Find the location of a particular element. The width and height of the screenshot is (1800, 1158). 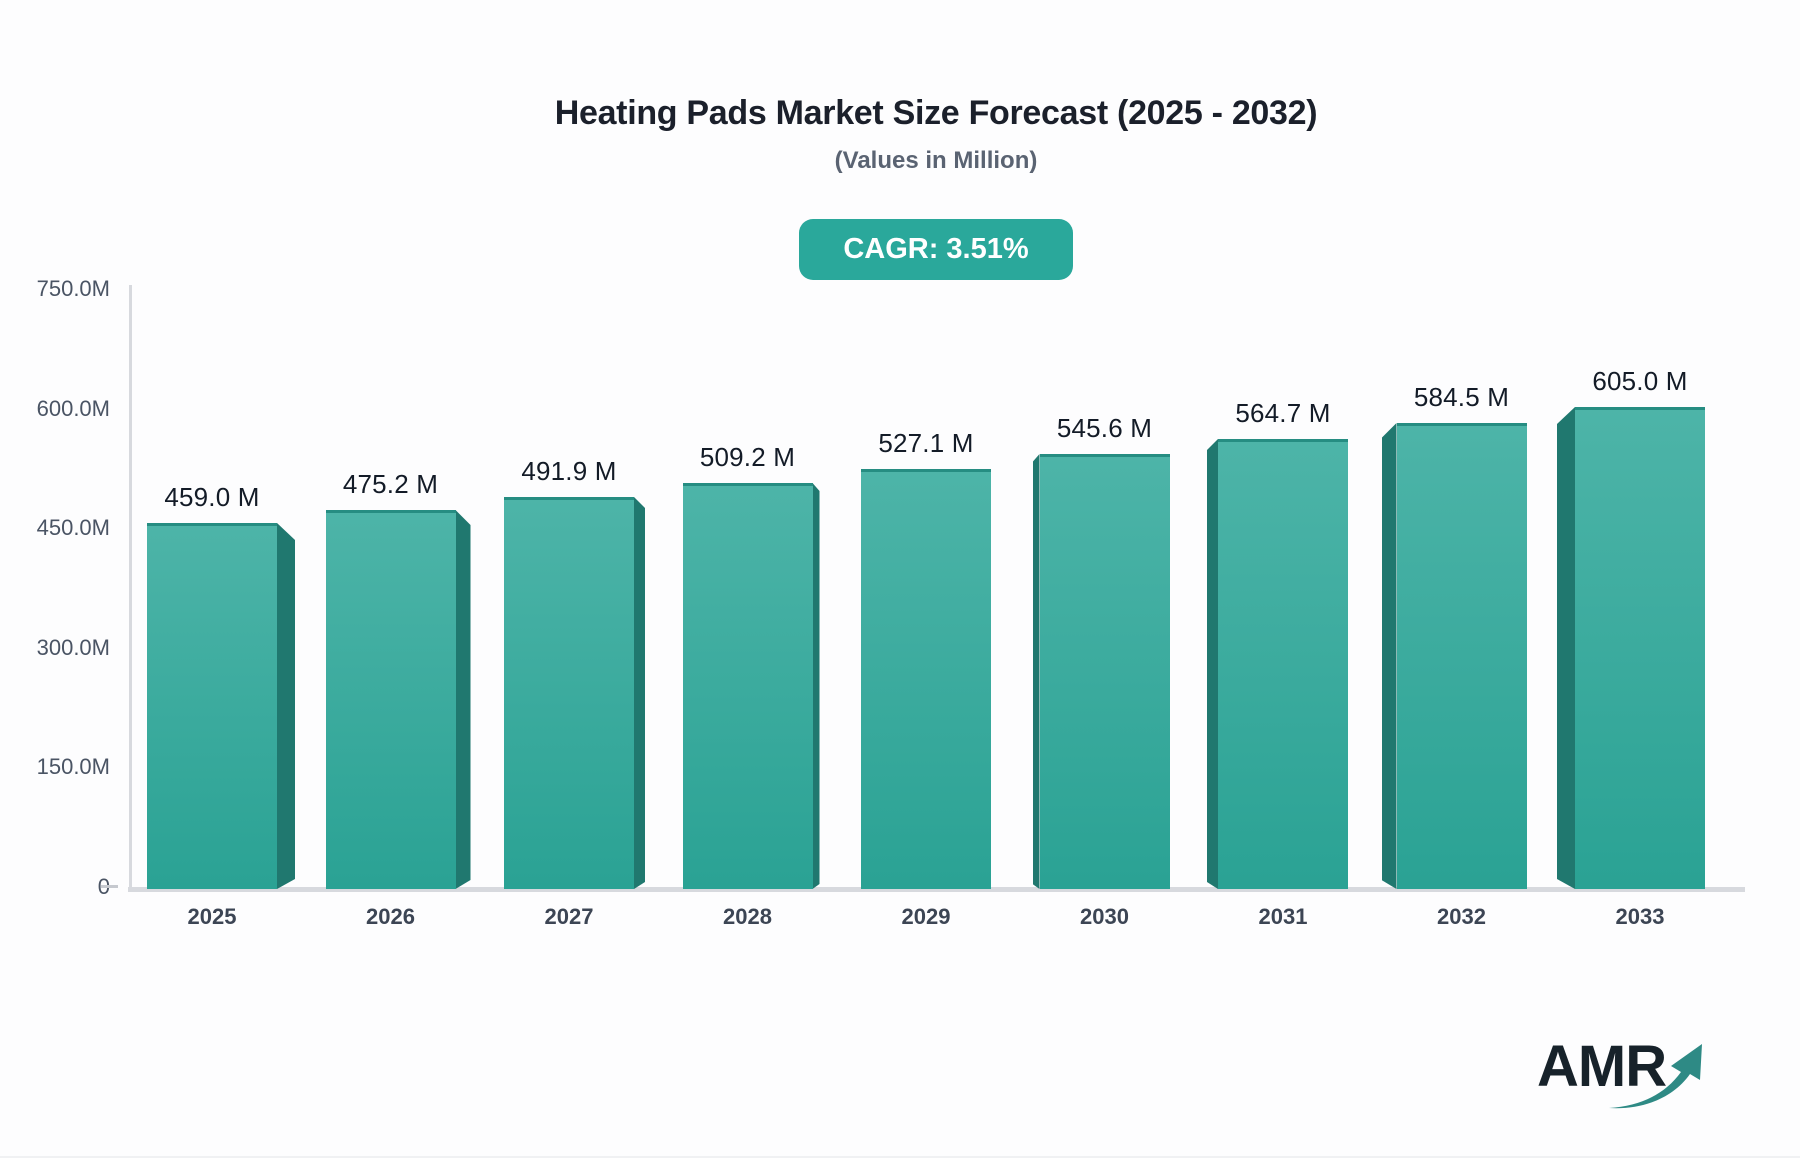

bar-2029 is located at coordinates (926, 679).